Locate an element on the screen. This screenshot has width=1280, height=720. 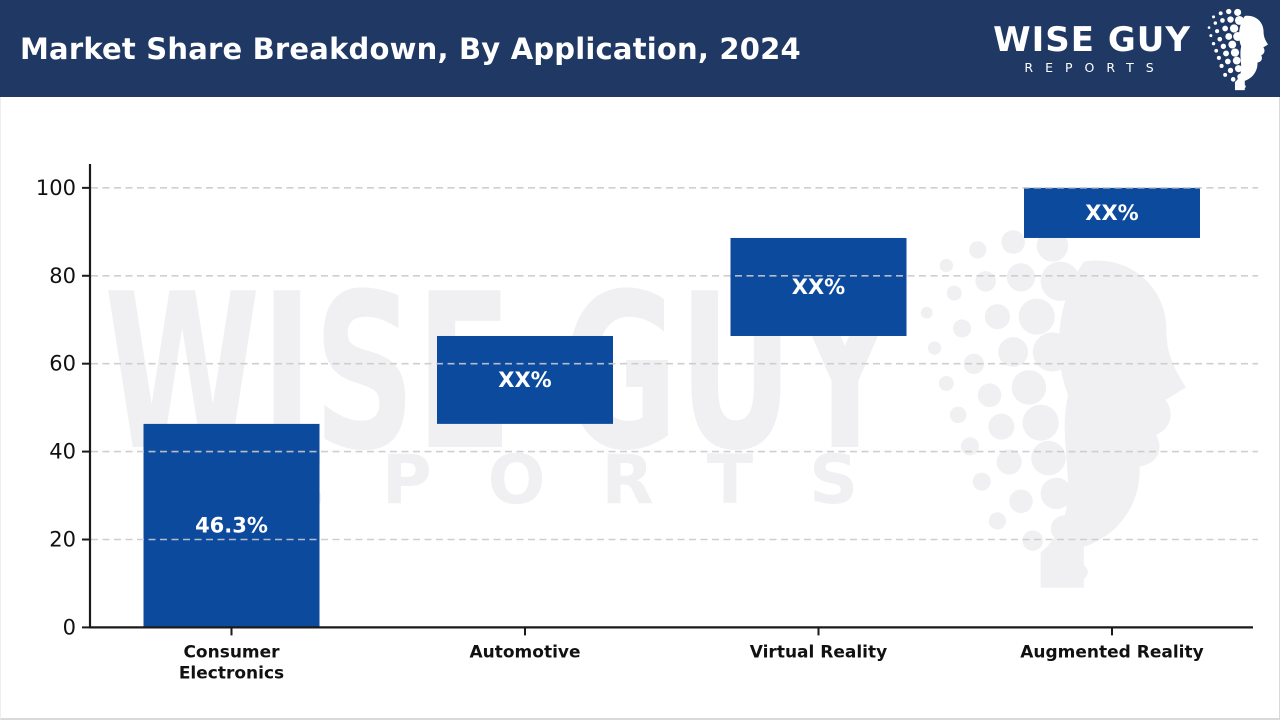
logo-text: WISE GUY REPORTS is located at coordinates (1092, 49).